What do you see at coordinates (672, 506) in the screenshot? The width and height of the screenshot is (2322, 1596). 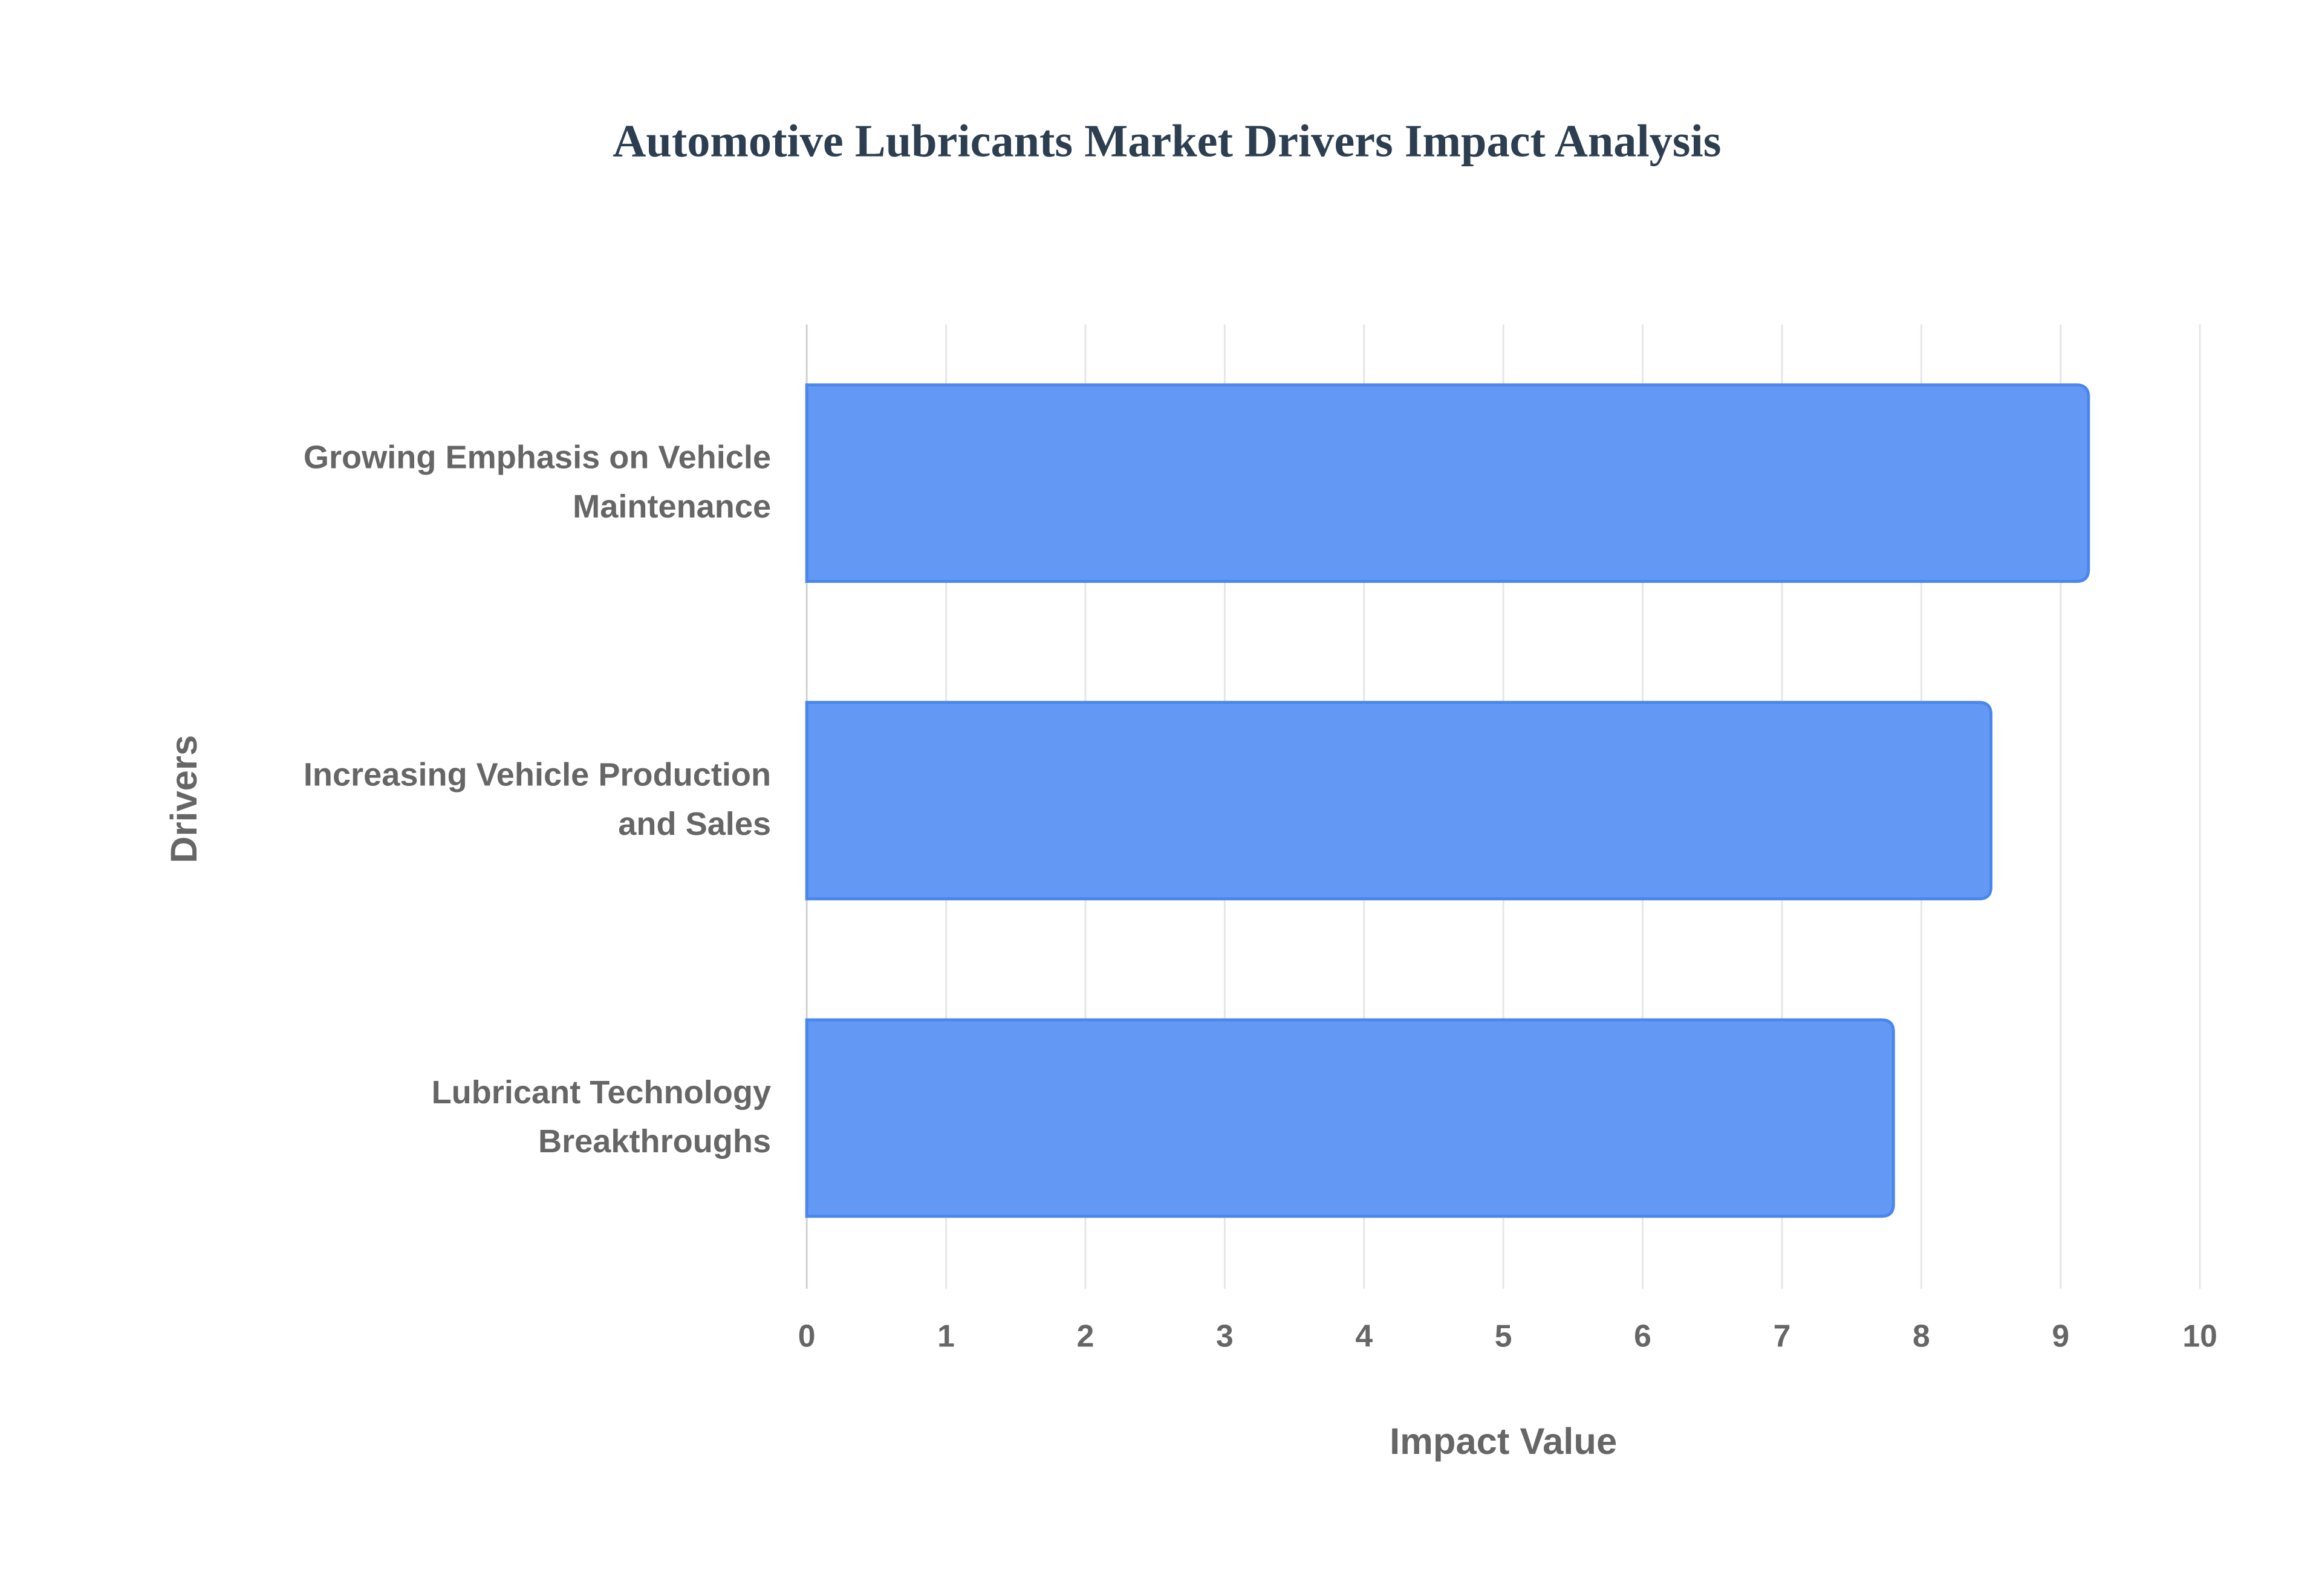 I see `category-label-line: Maintenance` at bounding box center [672, 506].